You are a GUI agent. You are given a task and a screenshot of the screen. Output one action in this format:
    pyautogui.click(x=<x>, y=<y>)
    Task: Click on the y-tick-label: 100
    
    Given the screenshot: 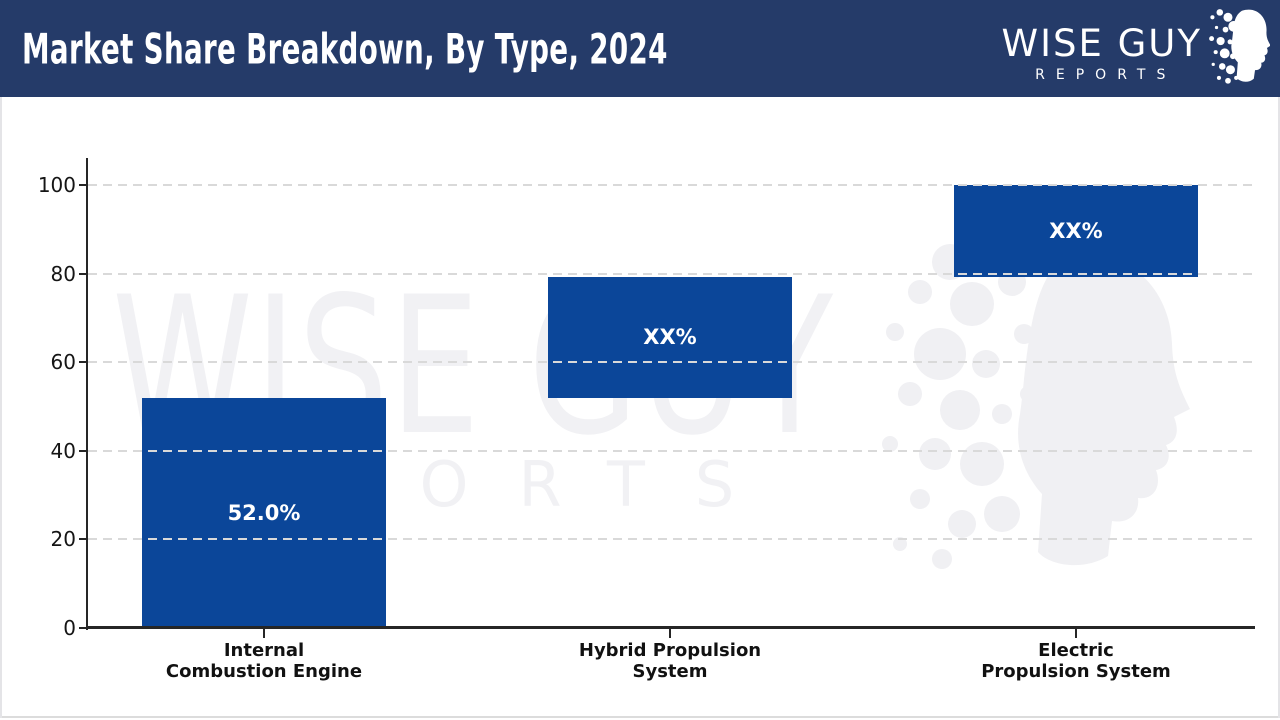 What is the action you would take?
    pyautogui.click(x=56, y=185)
    